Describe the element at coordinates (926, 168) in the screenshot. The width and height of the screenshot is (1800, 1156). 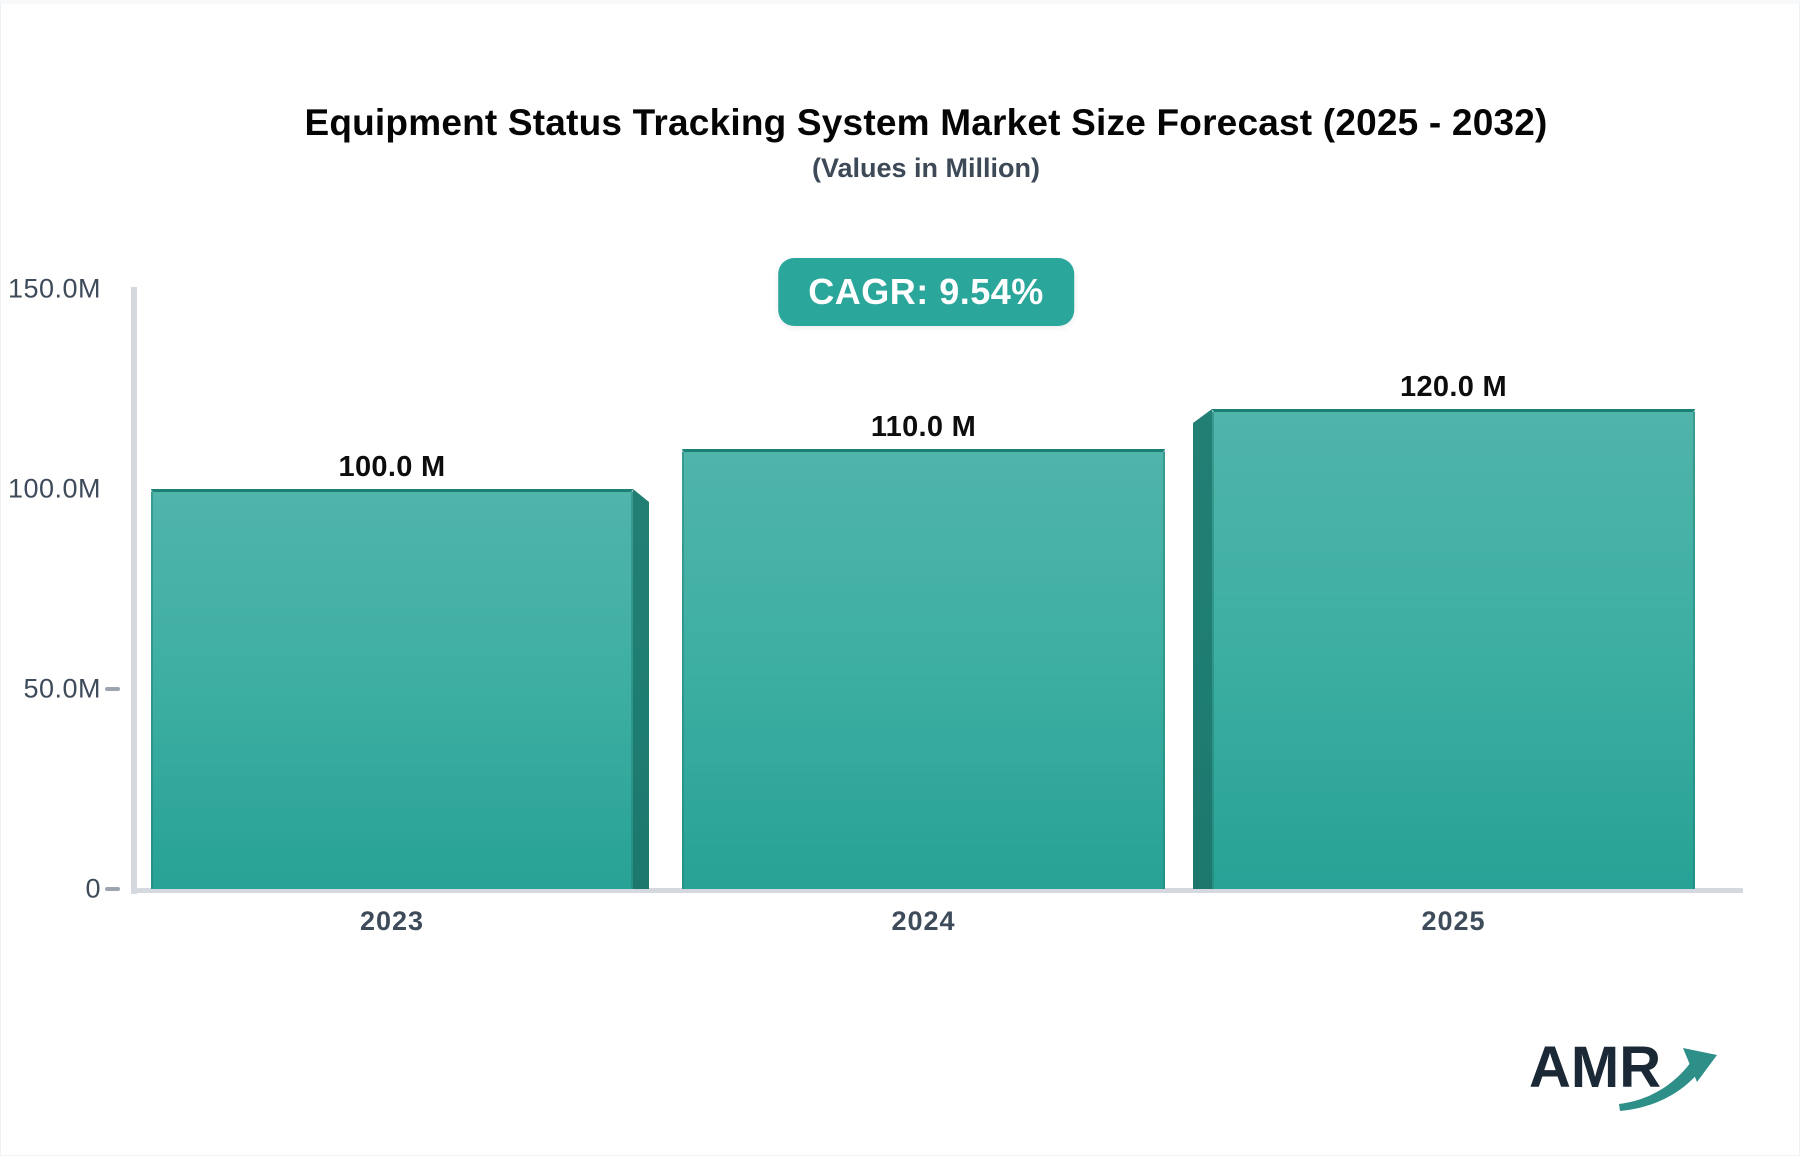
I see `chart-subtitle: (Values in Million)` at that location.